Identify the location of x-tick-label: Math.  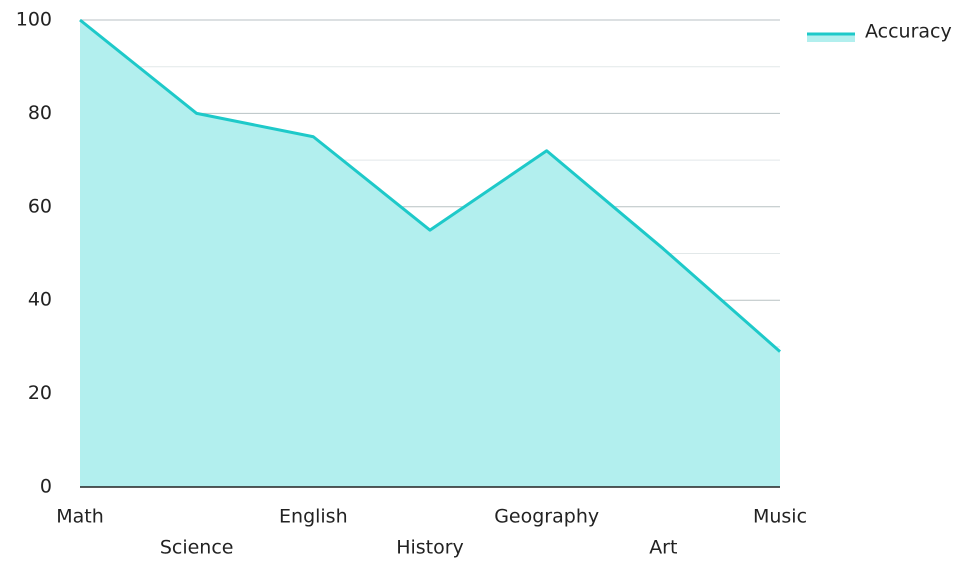
(80, 517).